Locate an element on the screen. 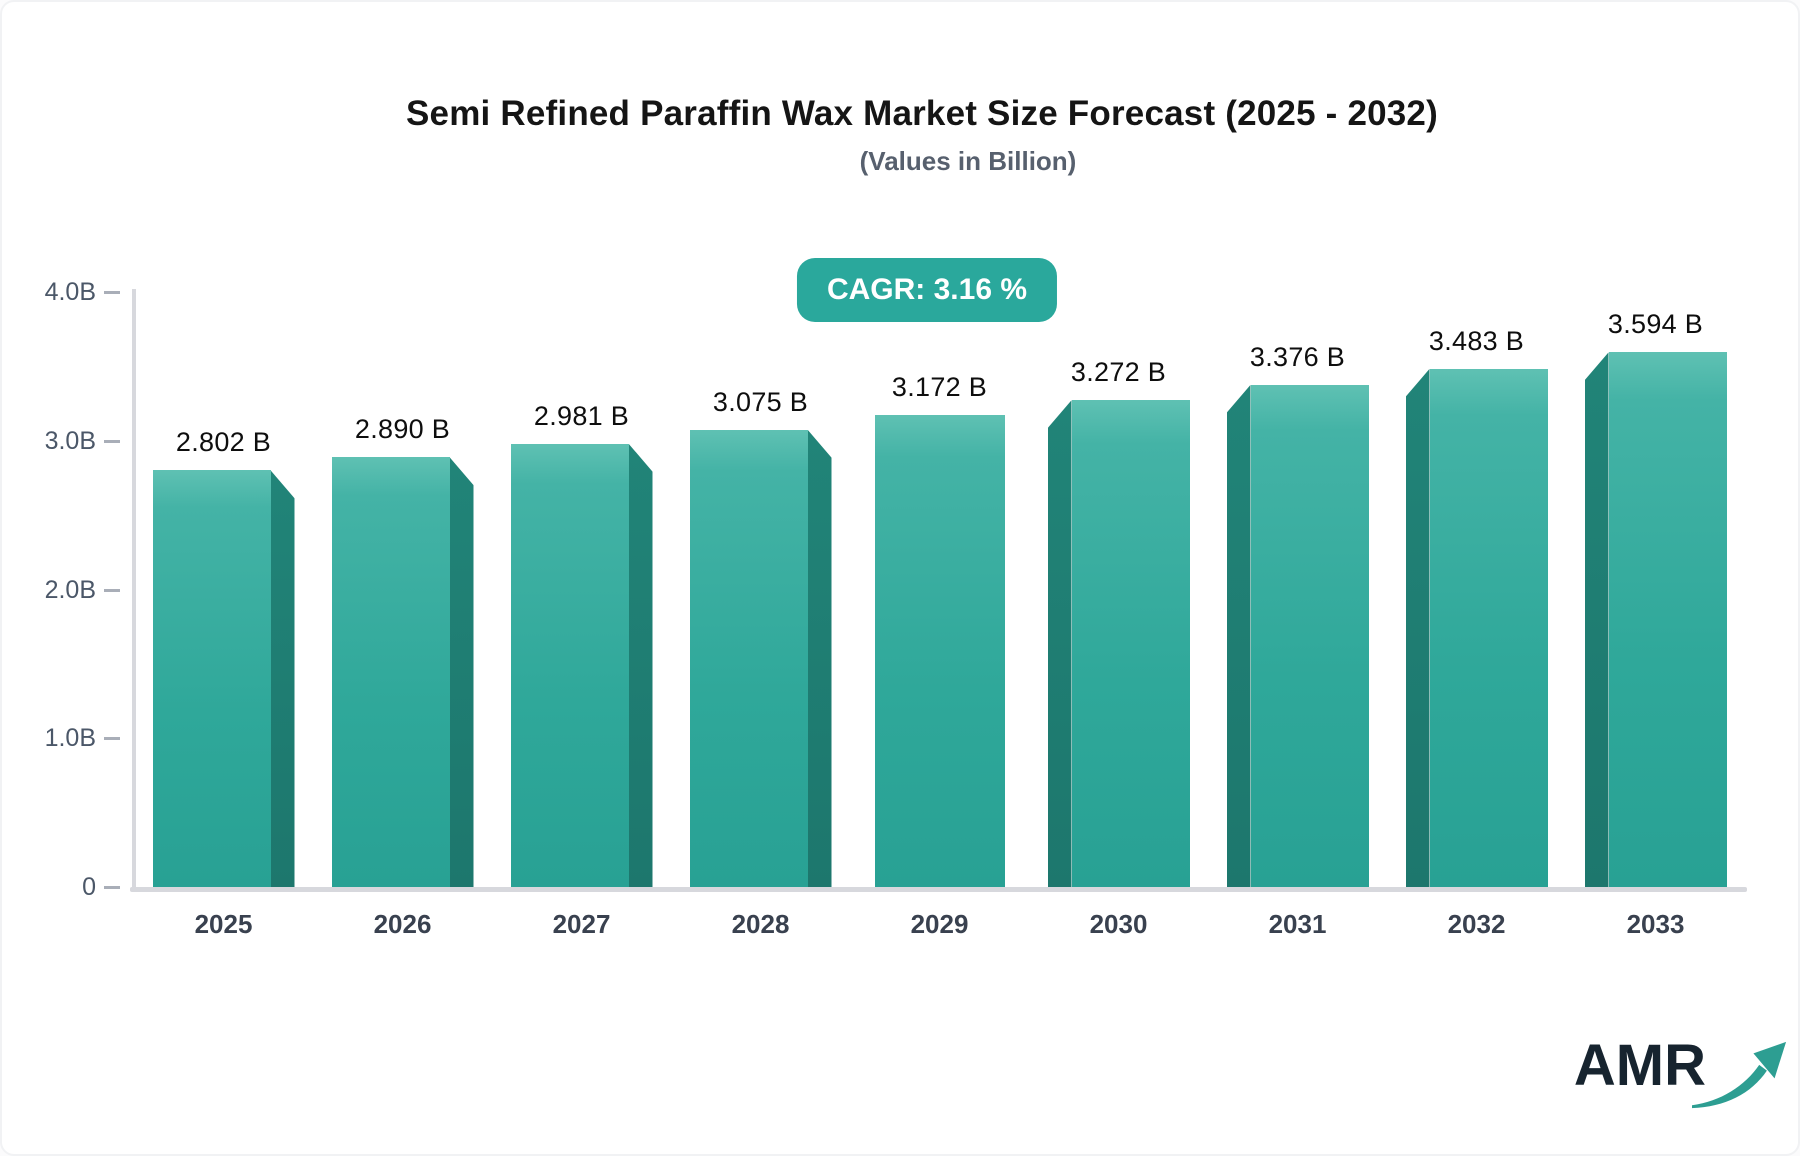 The width and height of the screenshot is (1800, 1156). bar-column: 3.376 B 2031 is located at coordinates (1297, 615).